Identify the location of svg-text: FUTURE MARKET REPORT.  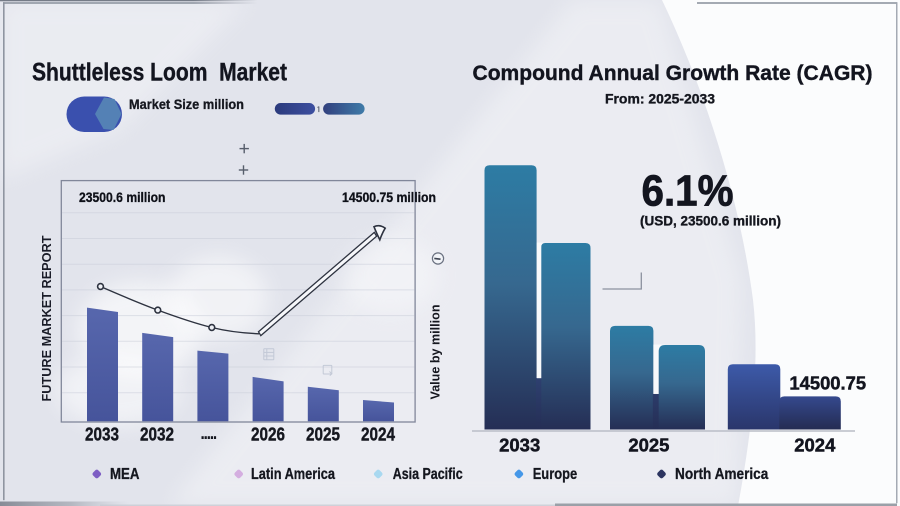
(47, 318).